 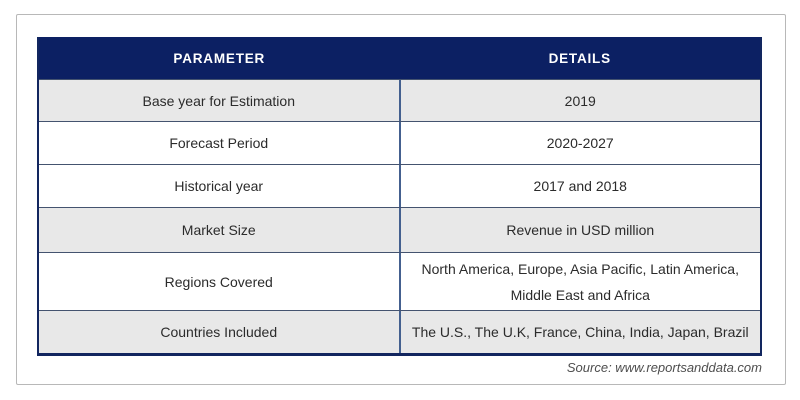 I want to click on parameter-cell: Regions Covered, so click(x=220, y=281).